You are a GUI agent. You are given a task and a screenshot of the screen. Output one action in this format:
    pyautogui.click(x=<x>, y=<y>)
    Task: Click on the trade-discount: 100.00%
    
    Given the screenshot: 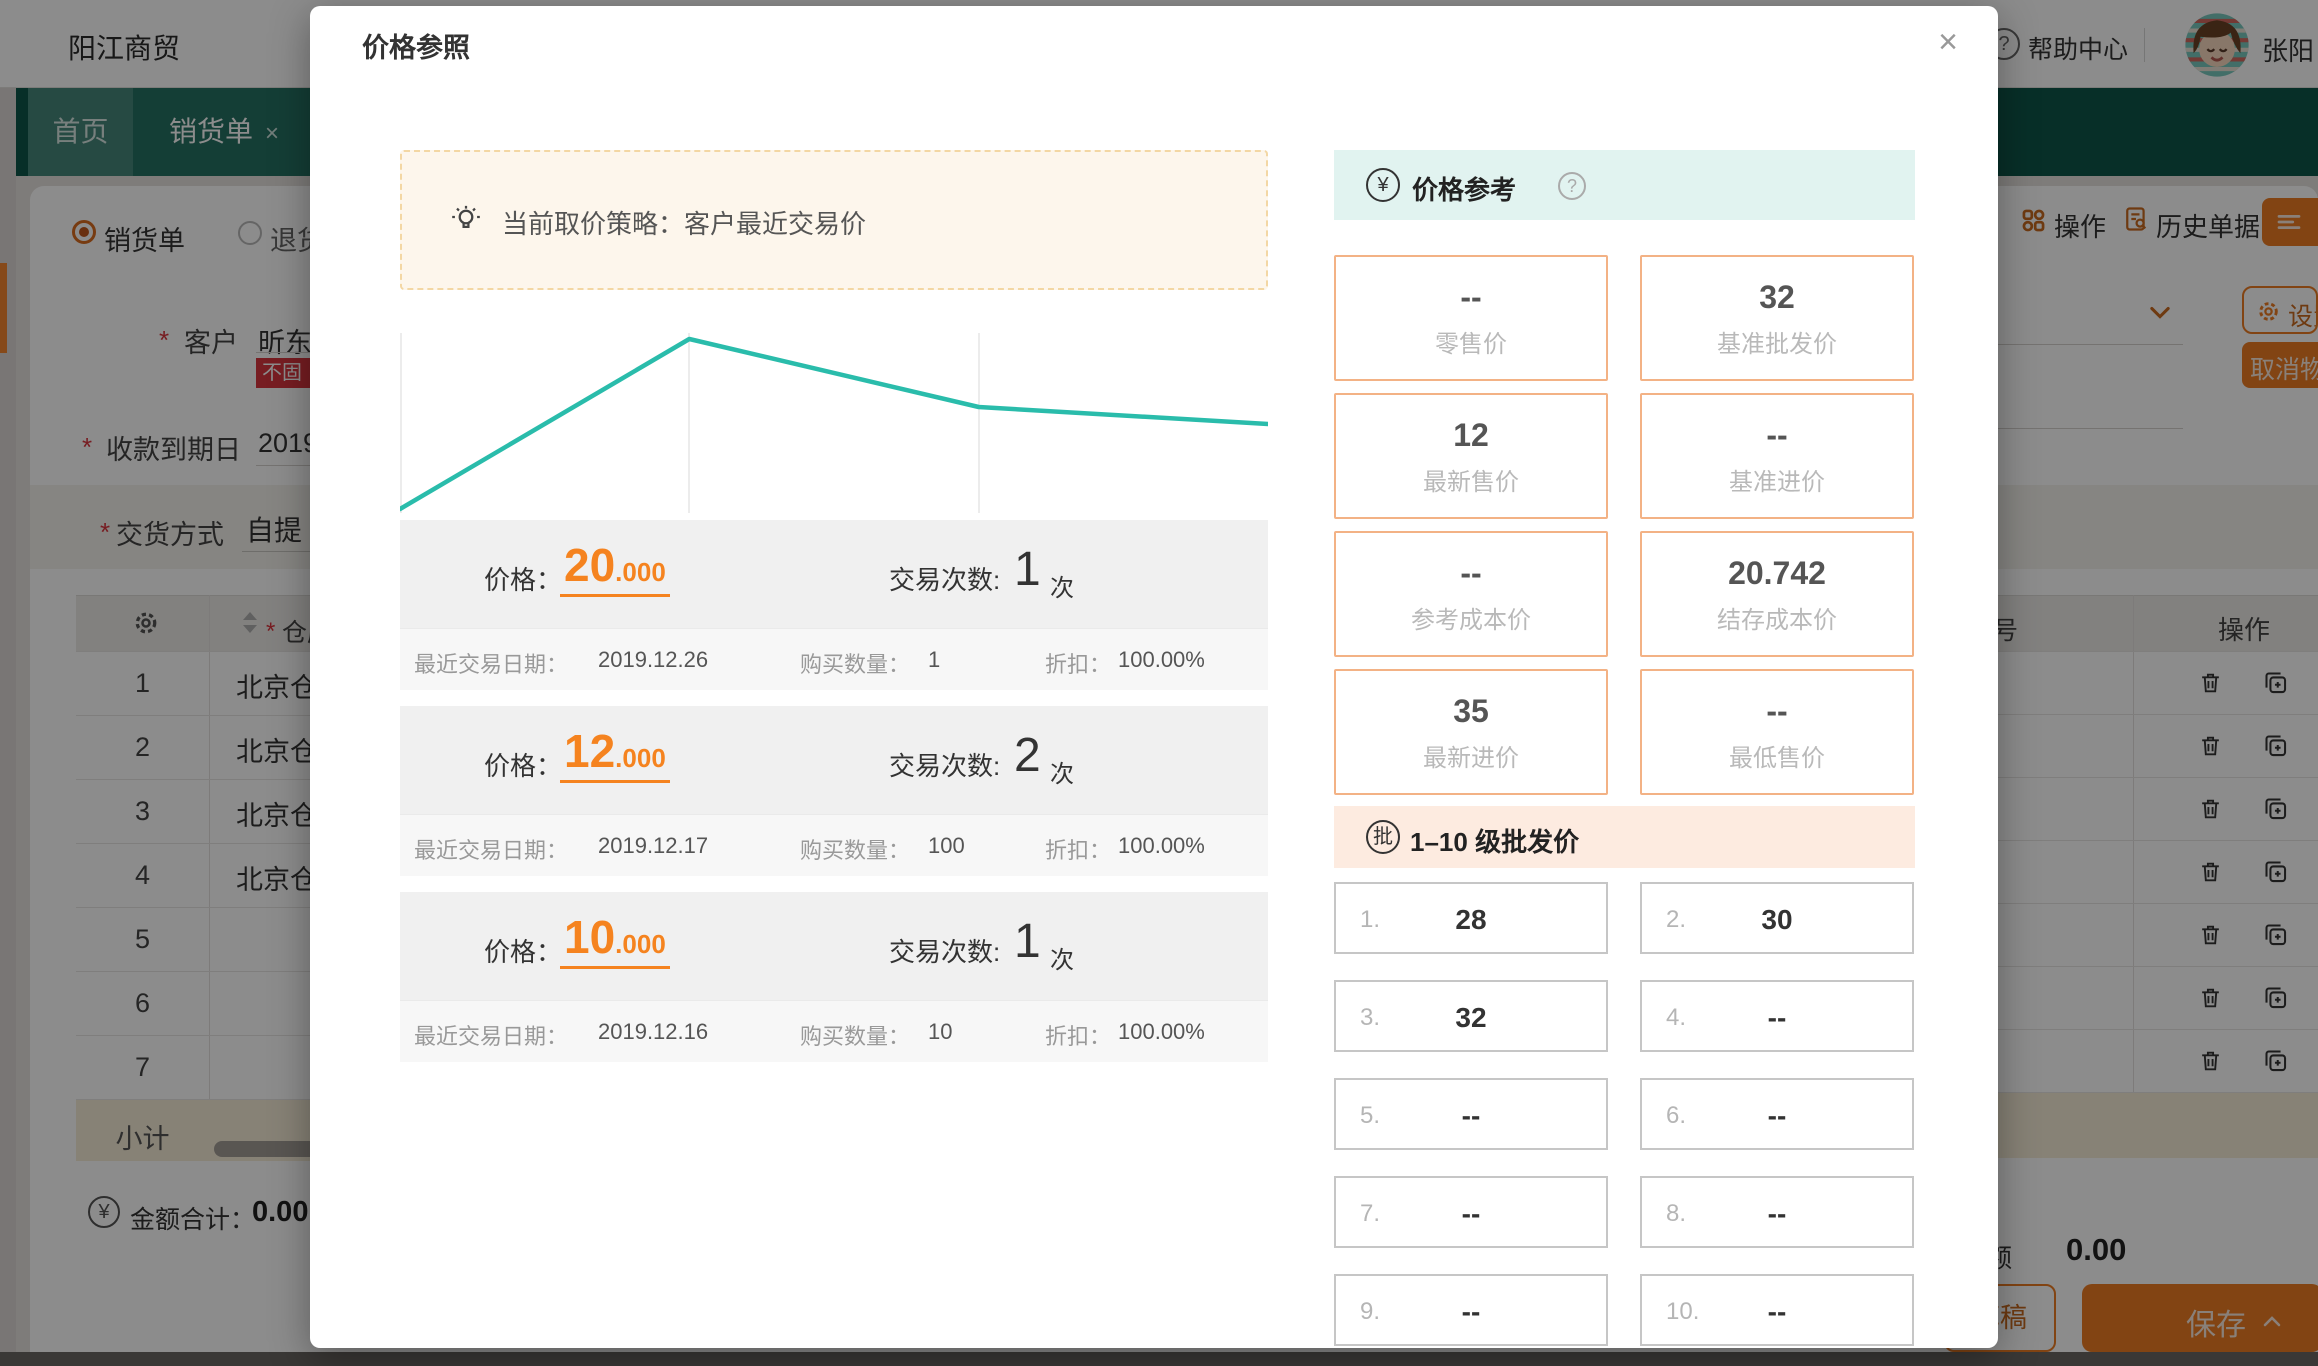 What is the action you would take?
    pyautogui.click(x=1161, y=659)
    